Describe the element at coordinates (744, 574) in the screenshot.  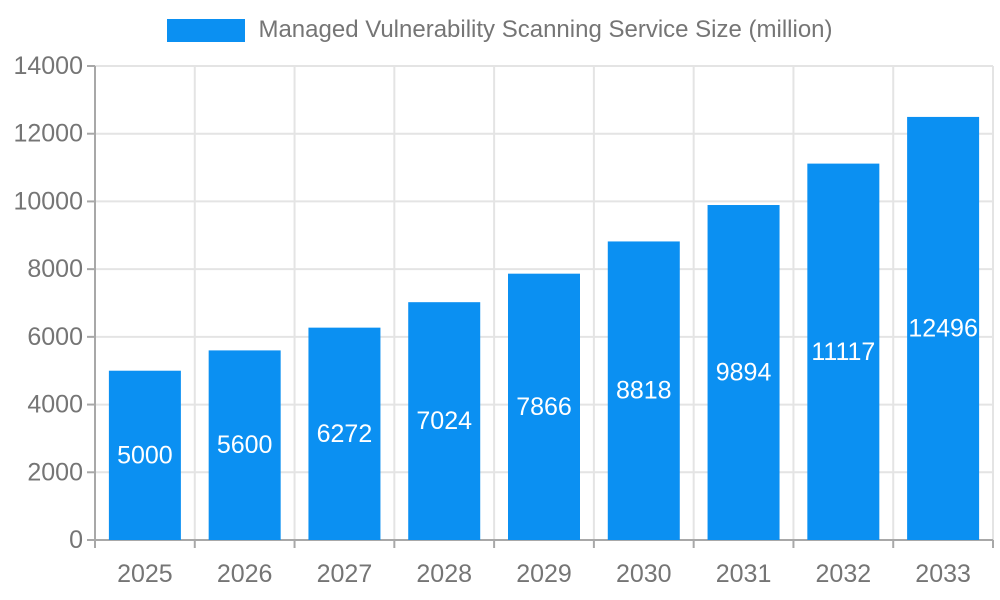
I see `x-tick-label: 2031` at that location.